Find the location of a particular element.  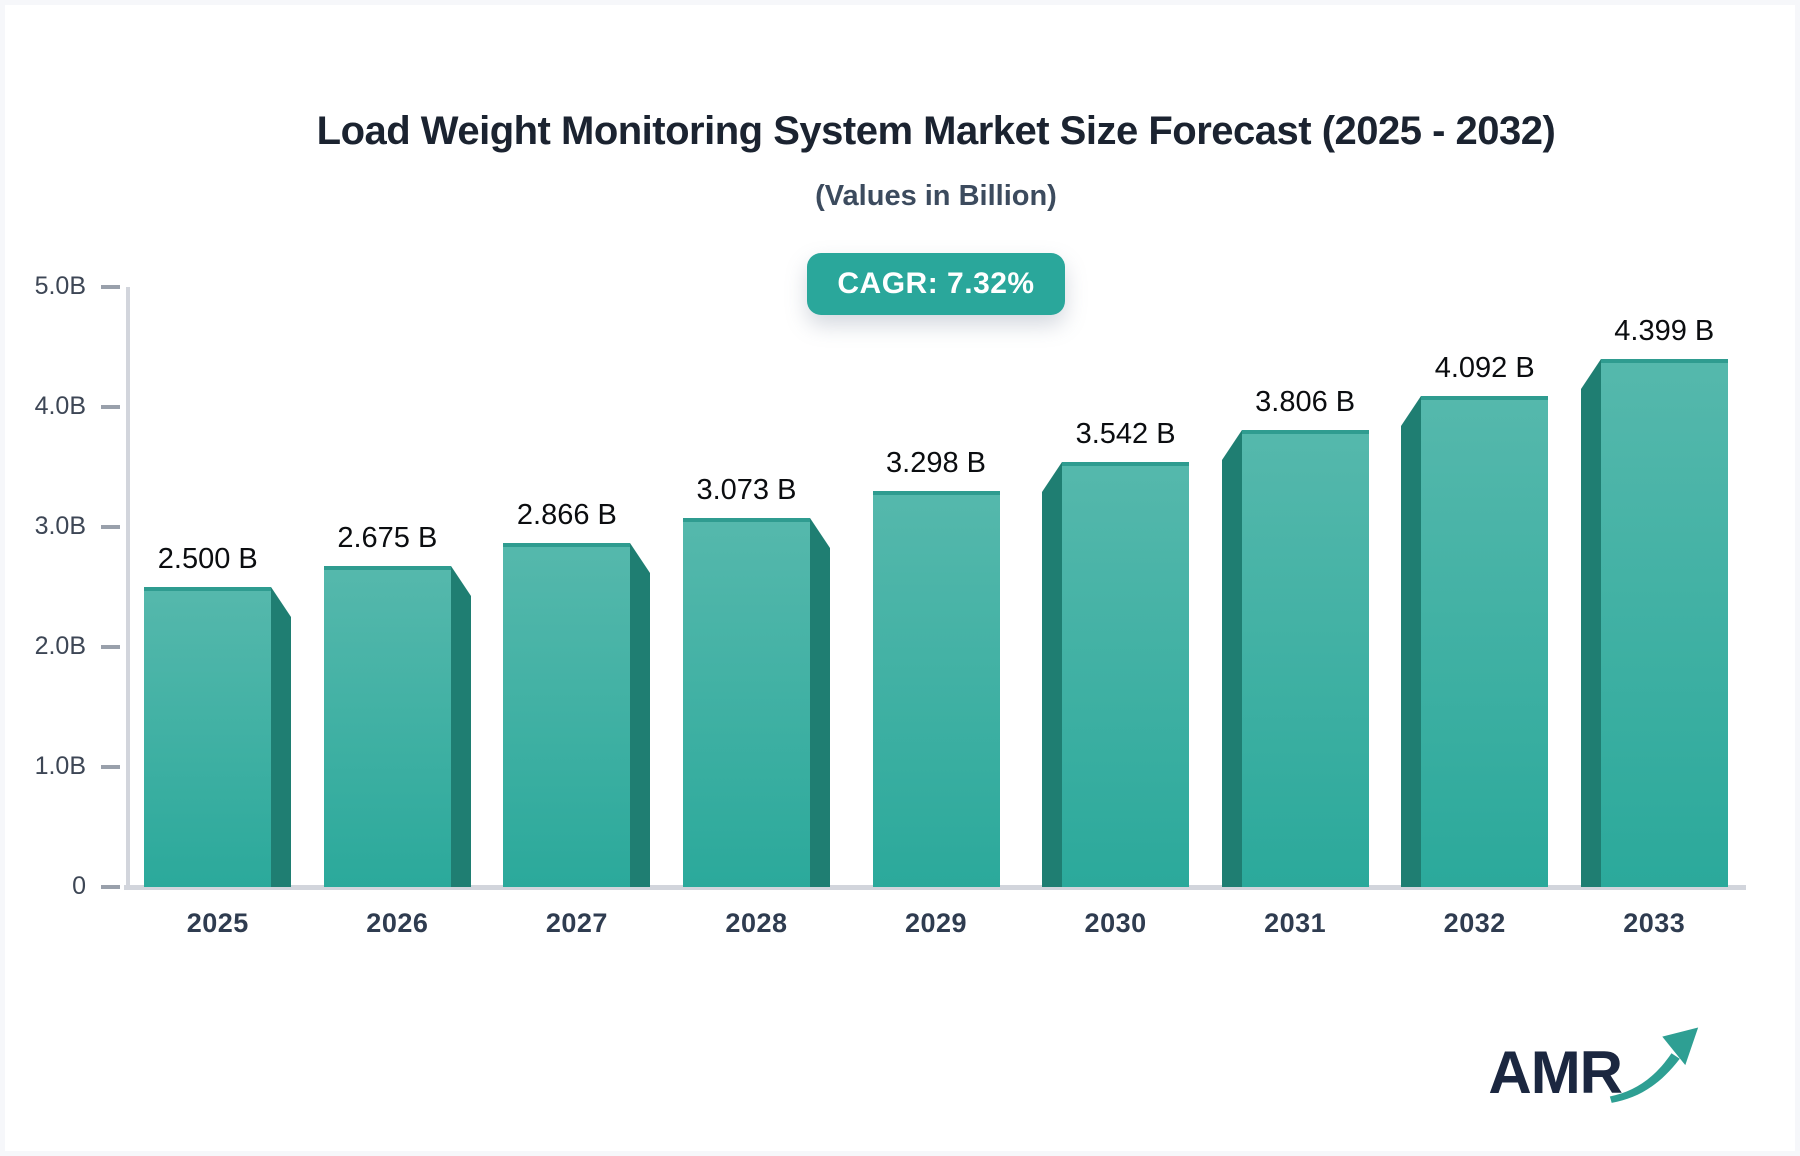

y-tick-label-4.0B: 4.0B is located at coordinates (60, 406).